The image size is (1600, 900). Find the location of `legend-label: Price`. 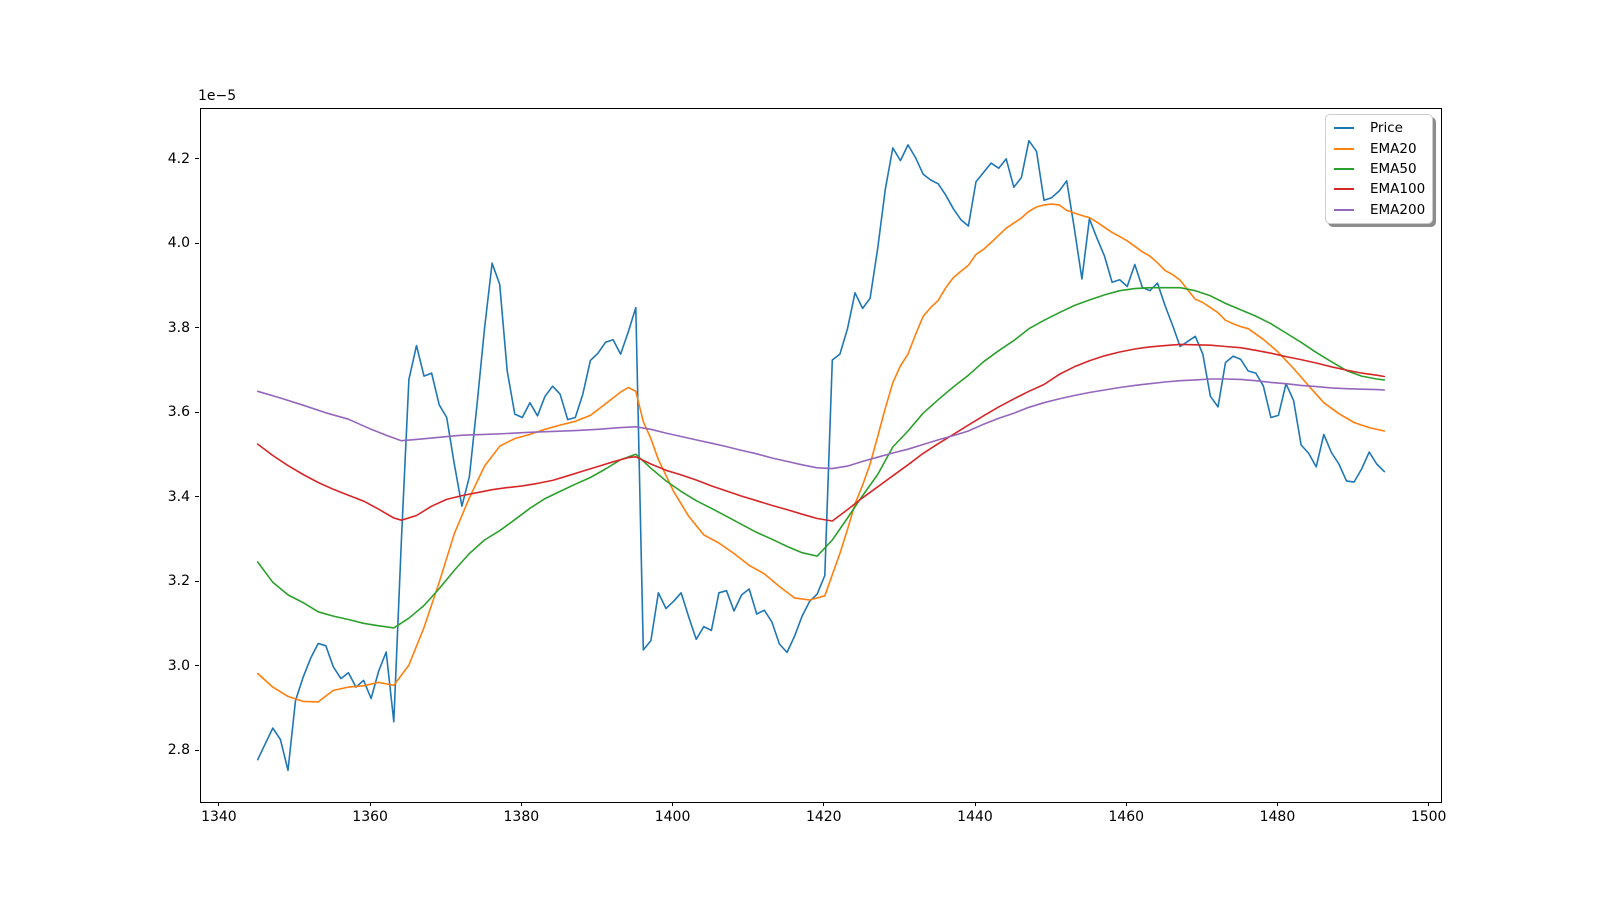

legend-label: Price is located at coordinates (1386, 128).